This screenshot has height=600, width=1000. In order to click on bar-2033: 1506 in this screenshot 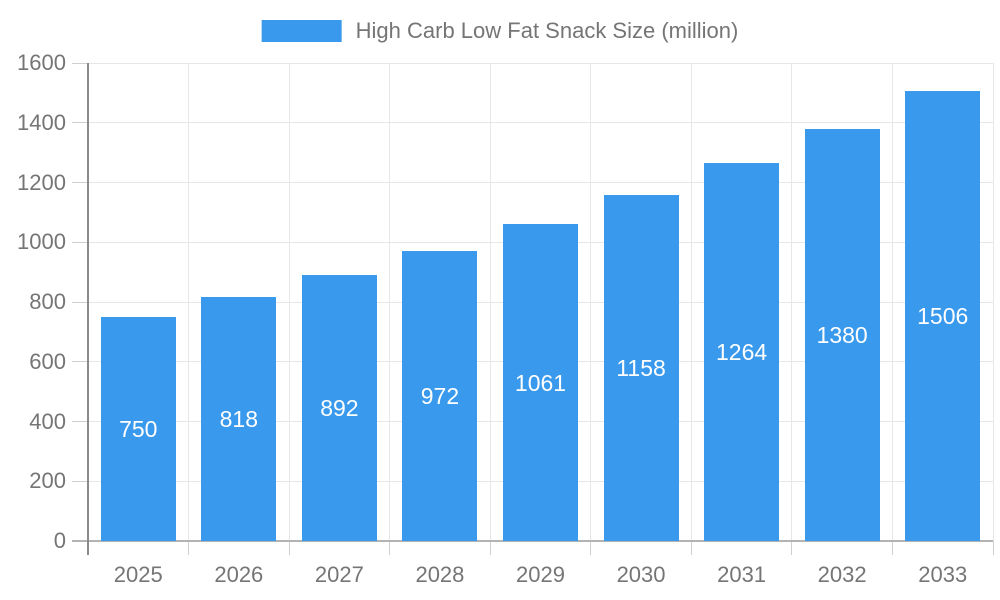, I will do `click(943, 316)`.